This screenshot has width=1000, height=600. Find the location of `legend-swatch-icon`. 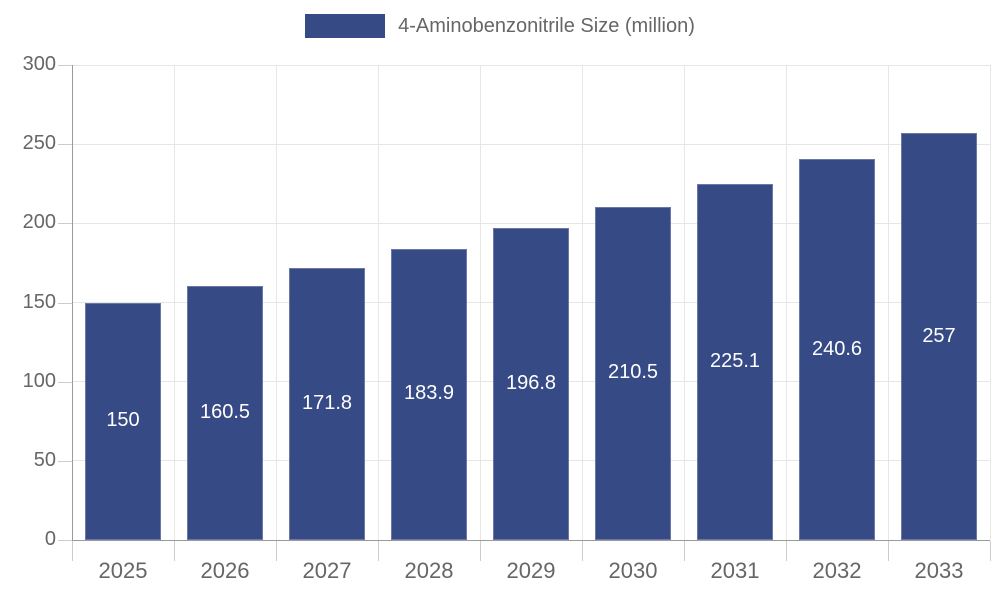

legend-swatch-icon is located at coordinates (345, 26).